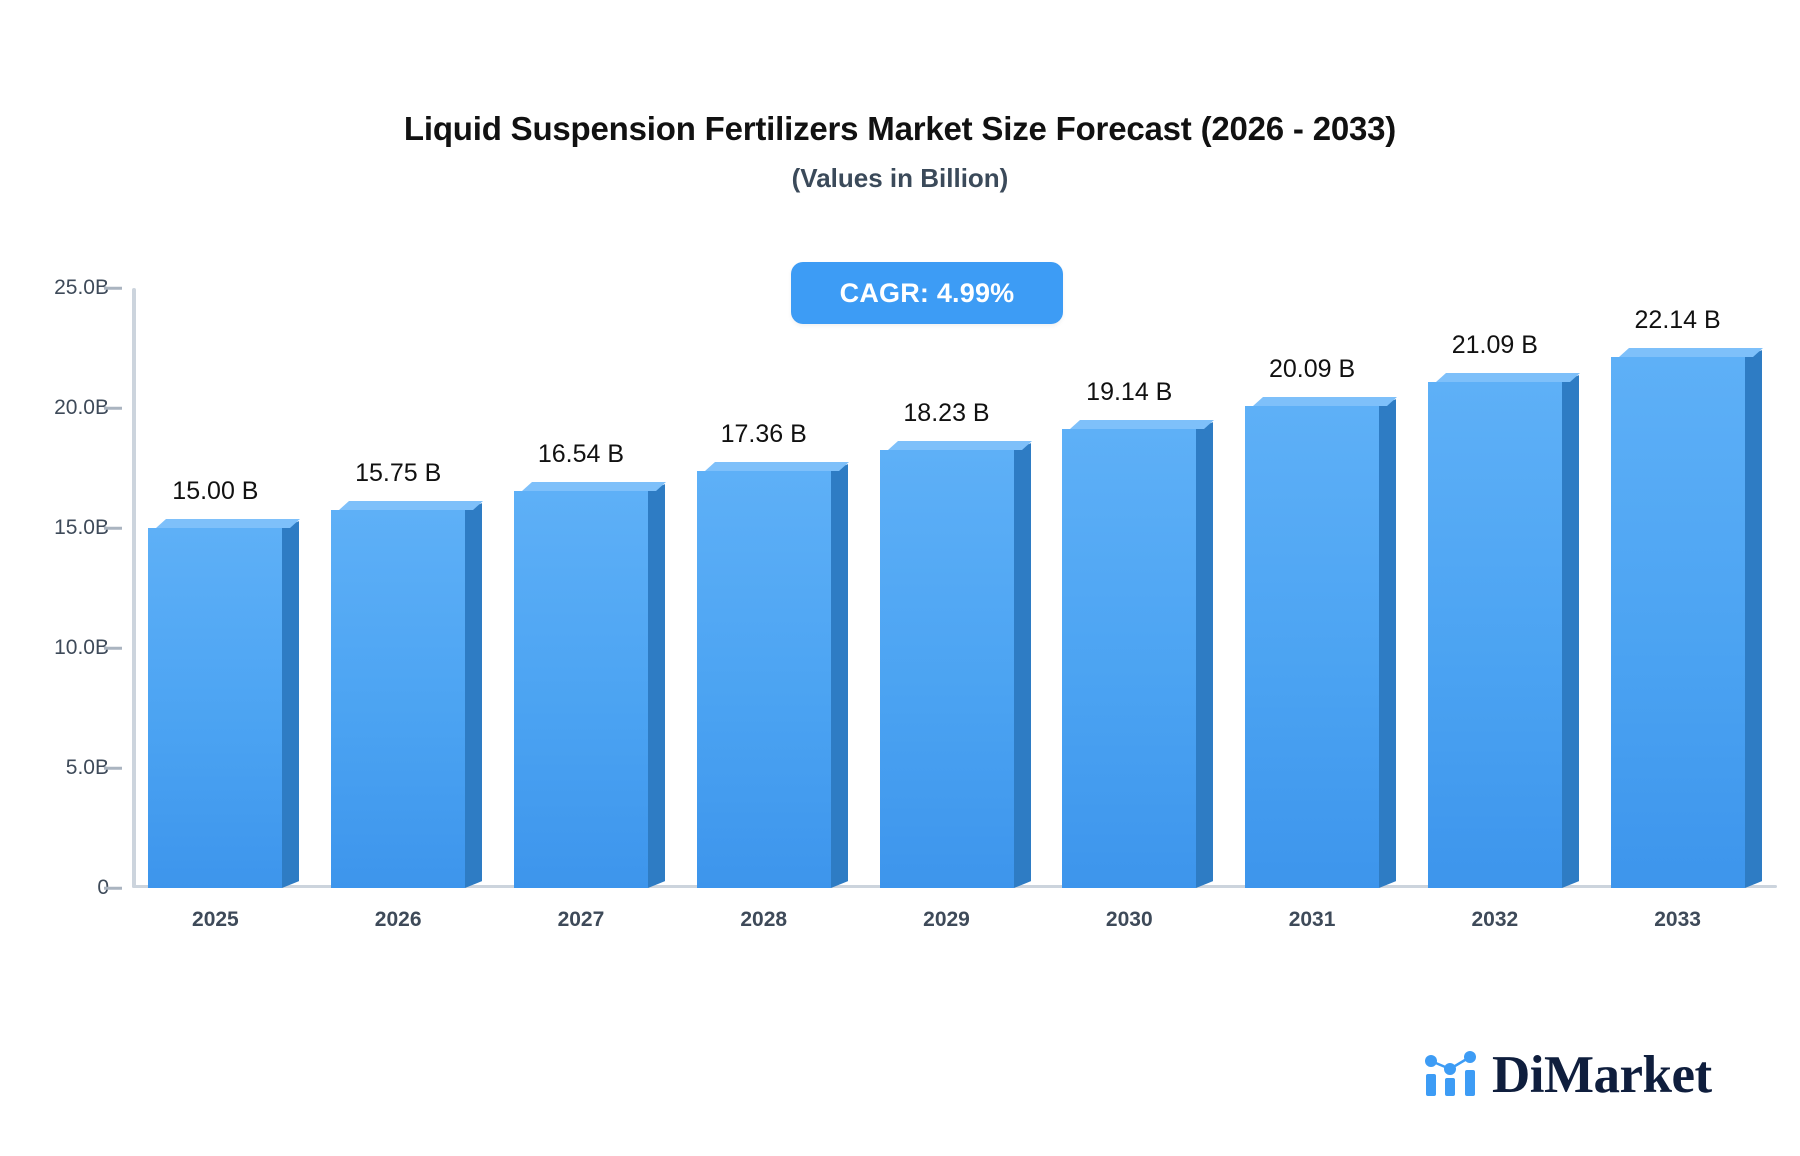  Describe the element at coordinates (1129, 919) in the screenshot. I see `x-axis-tick-label: 2030` at that location.